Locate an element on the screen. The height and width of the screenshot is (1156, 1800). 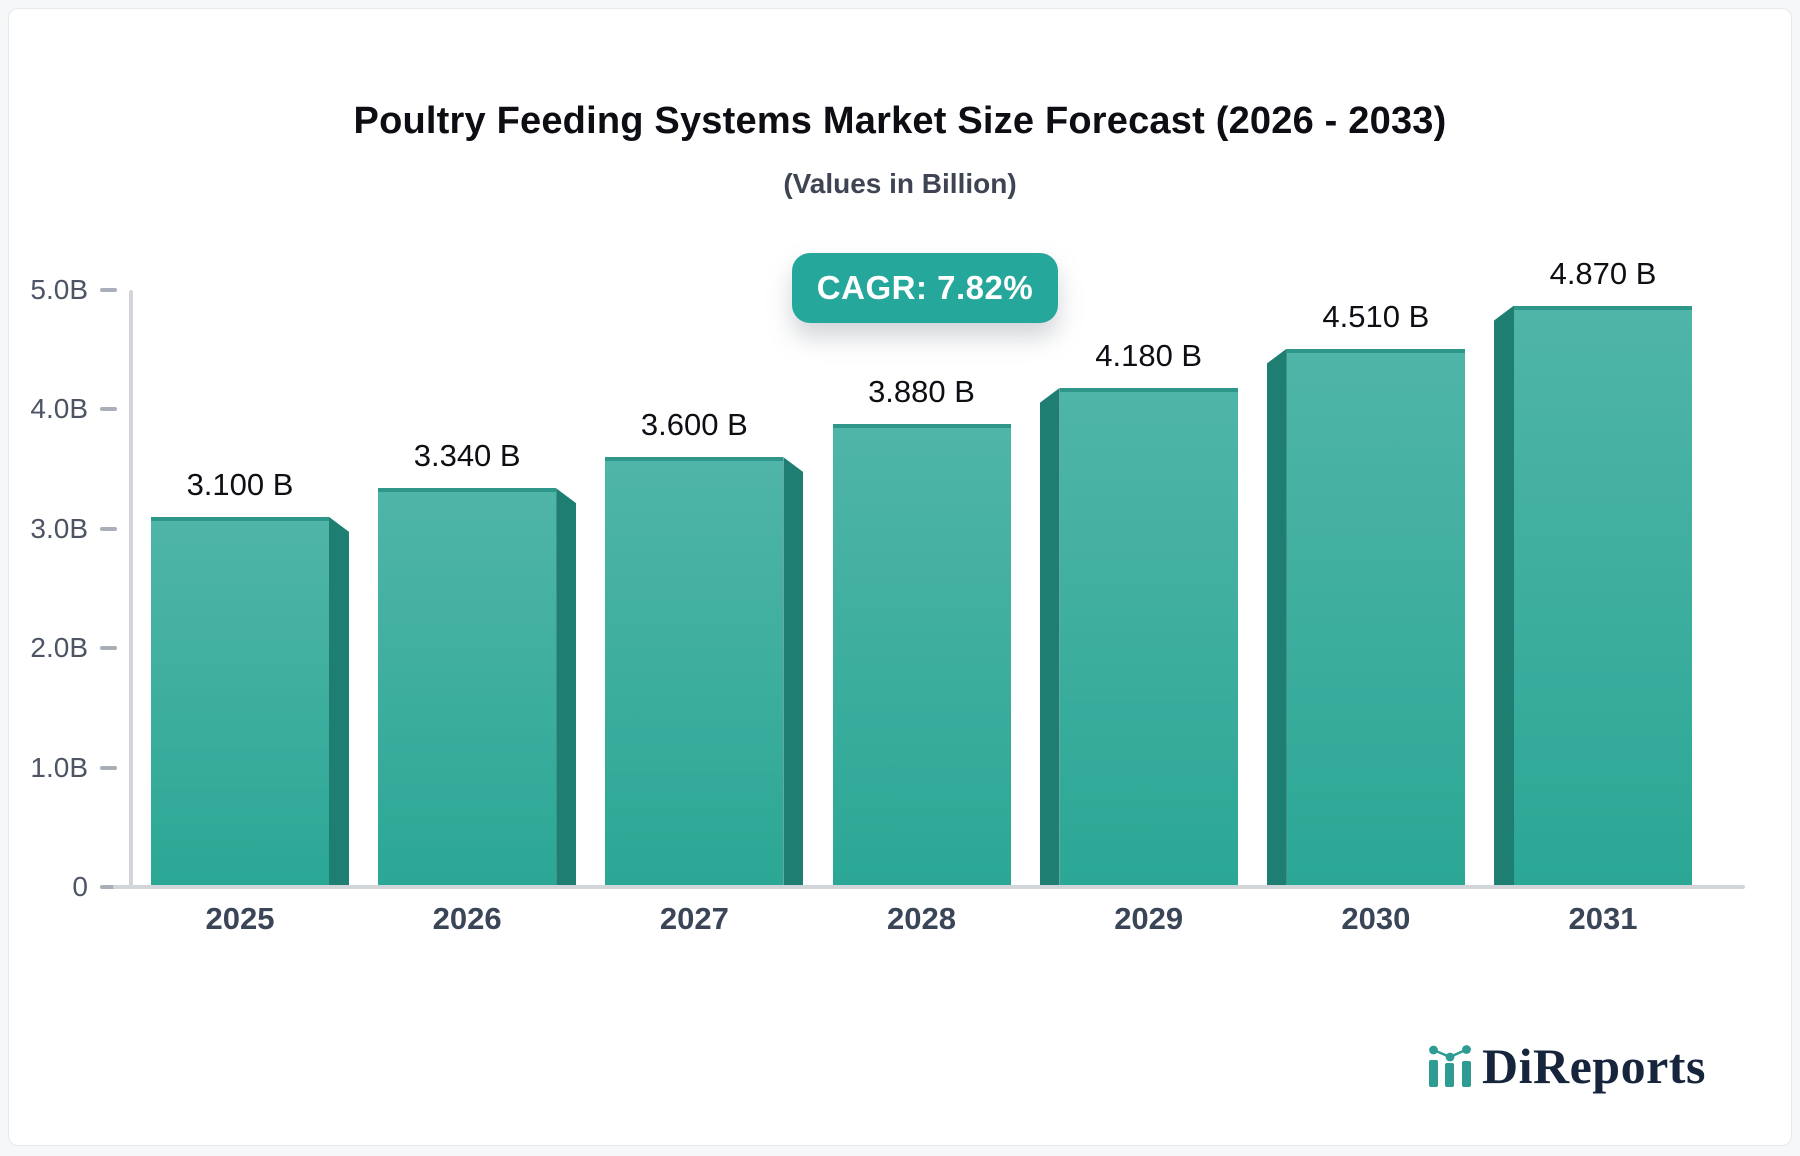
x-axis-label: 2031 is located at coordinates (1603, 918).